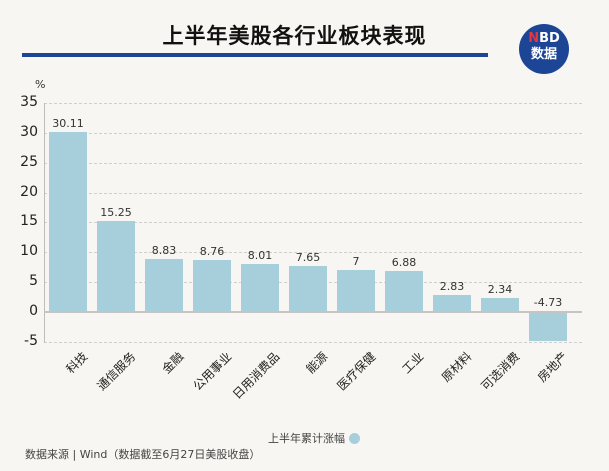 Image resolution: width=609 pixels, height=471 pixels. Describe the element at coordinates (173, 363) in the screenshot. I see `x-category-label: 金融` at that location.